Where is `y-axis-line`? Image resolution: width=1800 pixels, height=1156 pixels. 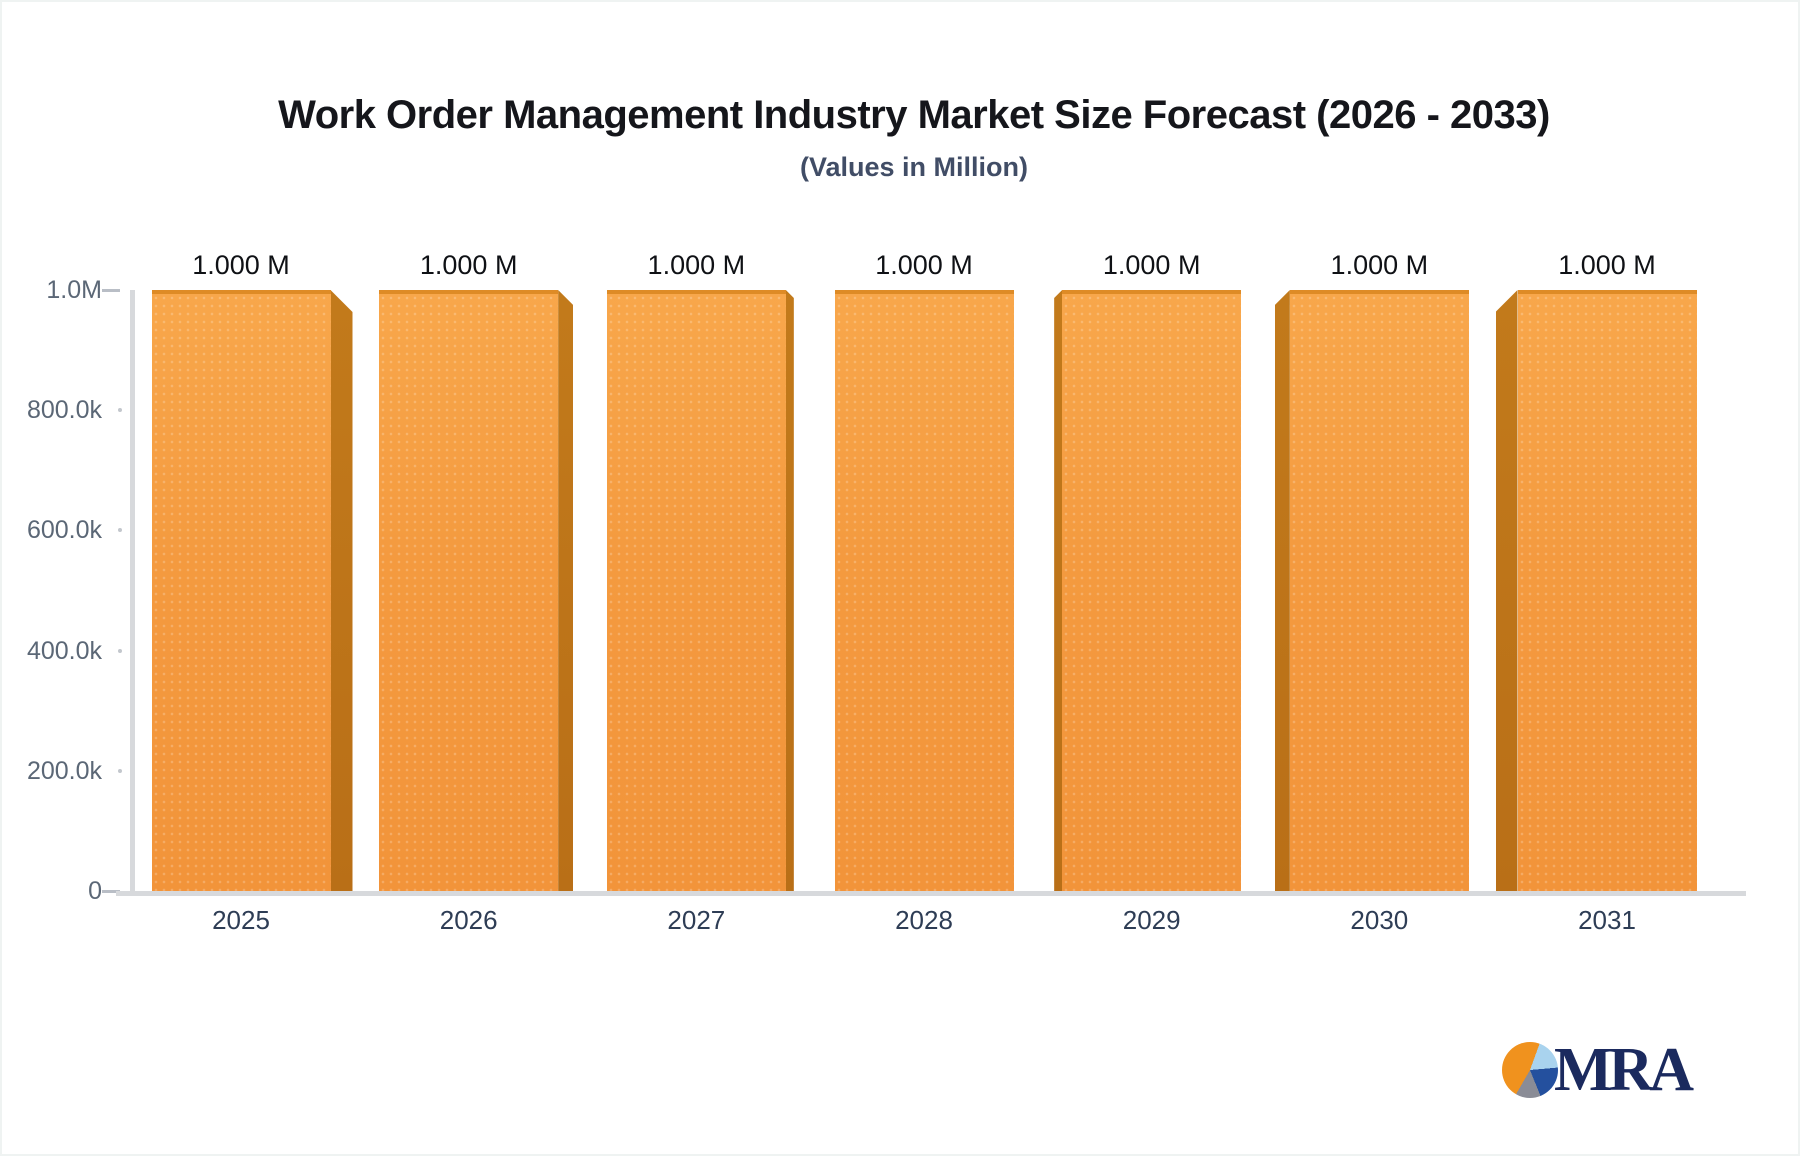
y-axis-line is located at coordinates (132, 590).